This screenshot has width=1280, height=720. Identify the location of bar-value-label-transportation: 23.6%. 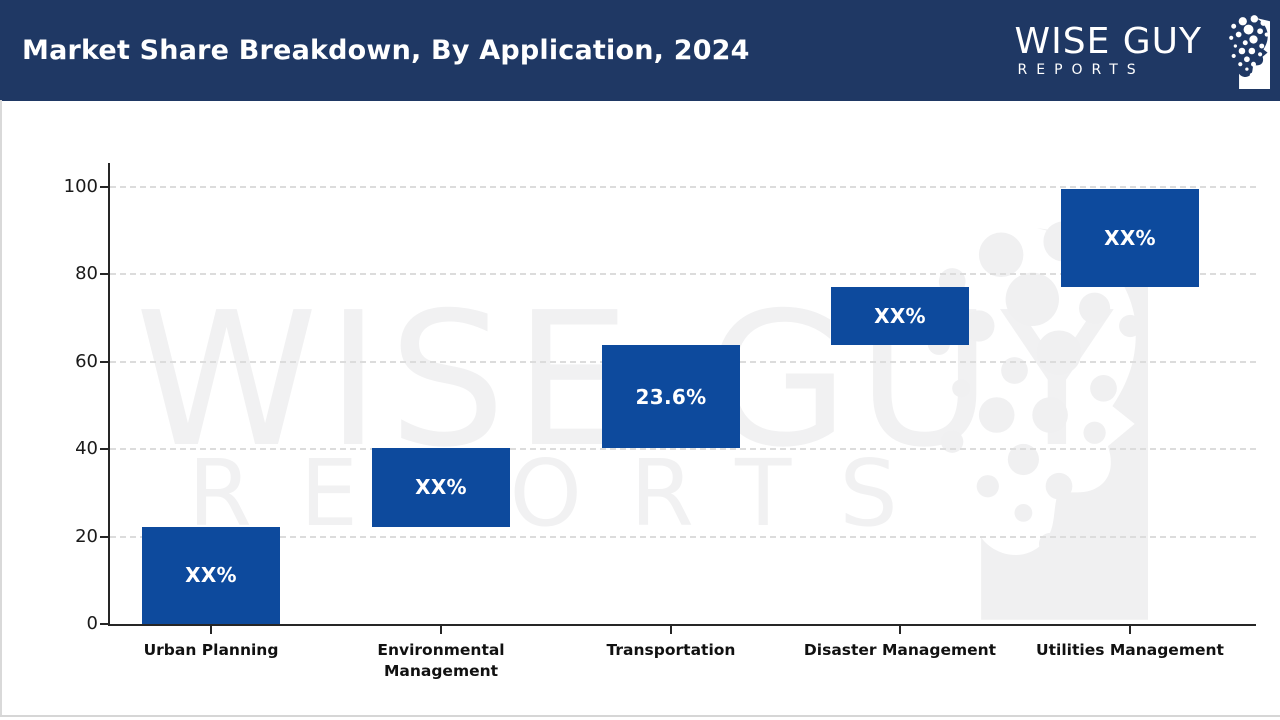
(671, 396).